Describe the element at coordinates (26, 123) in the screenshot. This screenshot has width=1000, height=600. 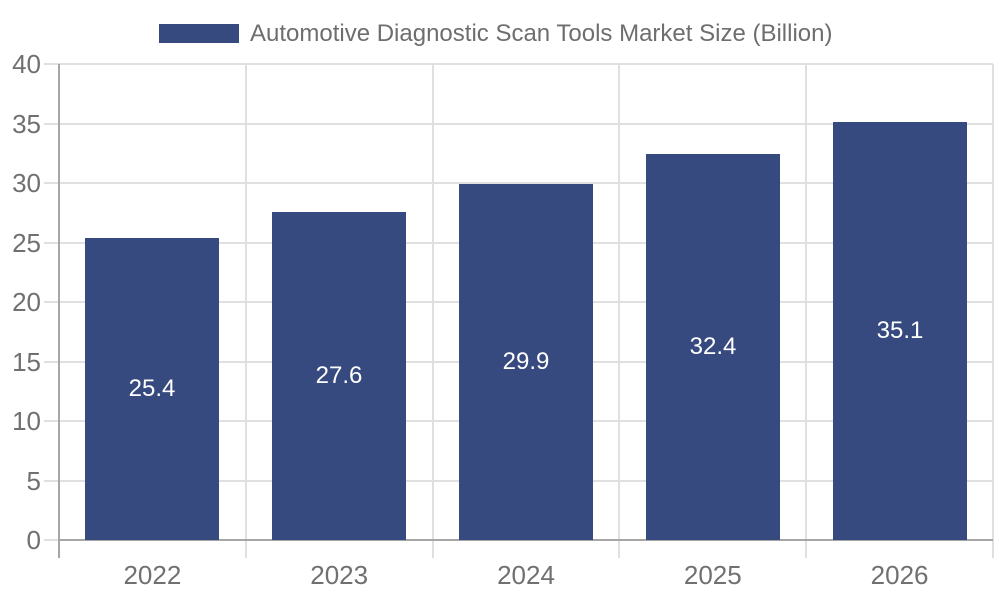
I see `y-axis-tick-label: 35` at that location.